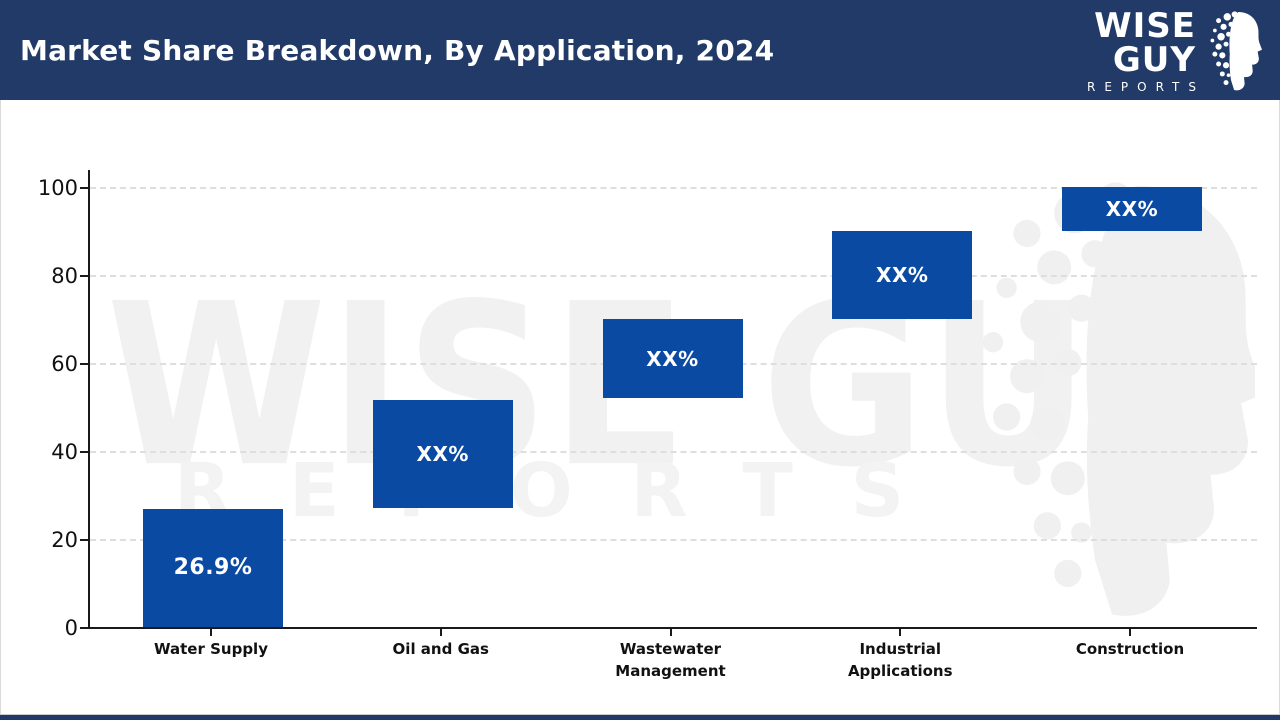 The height and width of the screenshot is (720, 1280). I want to click on brand-wordmark: WISE GUY REPORTS, so click(1104, 51).